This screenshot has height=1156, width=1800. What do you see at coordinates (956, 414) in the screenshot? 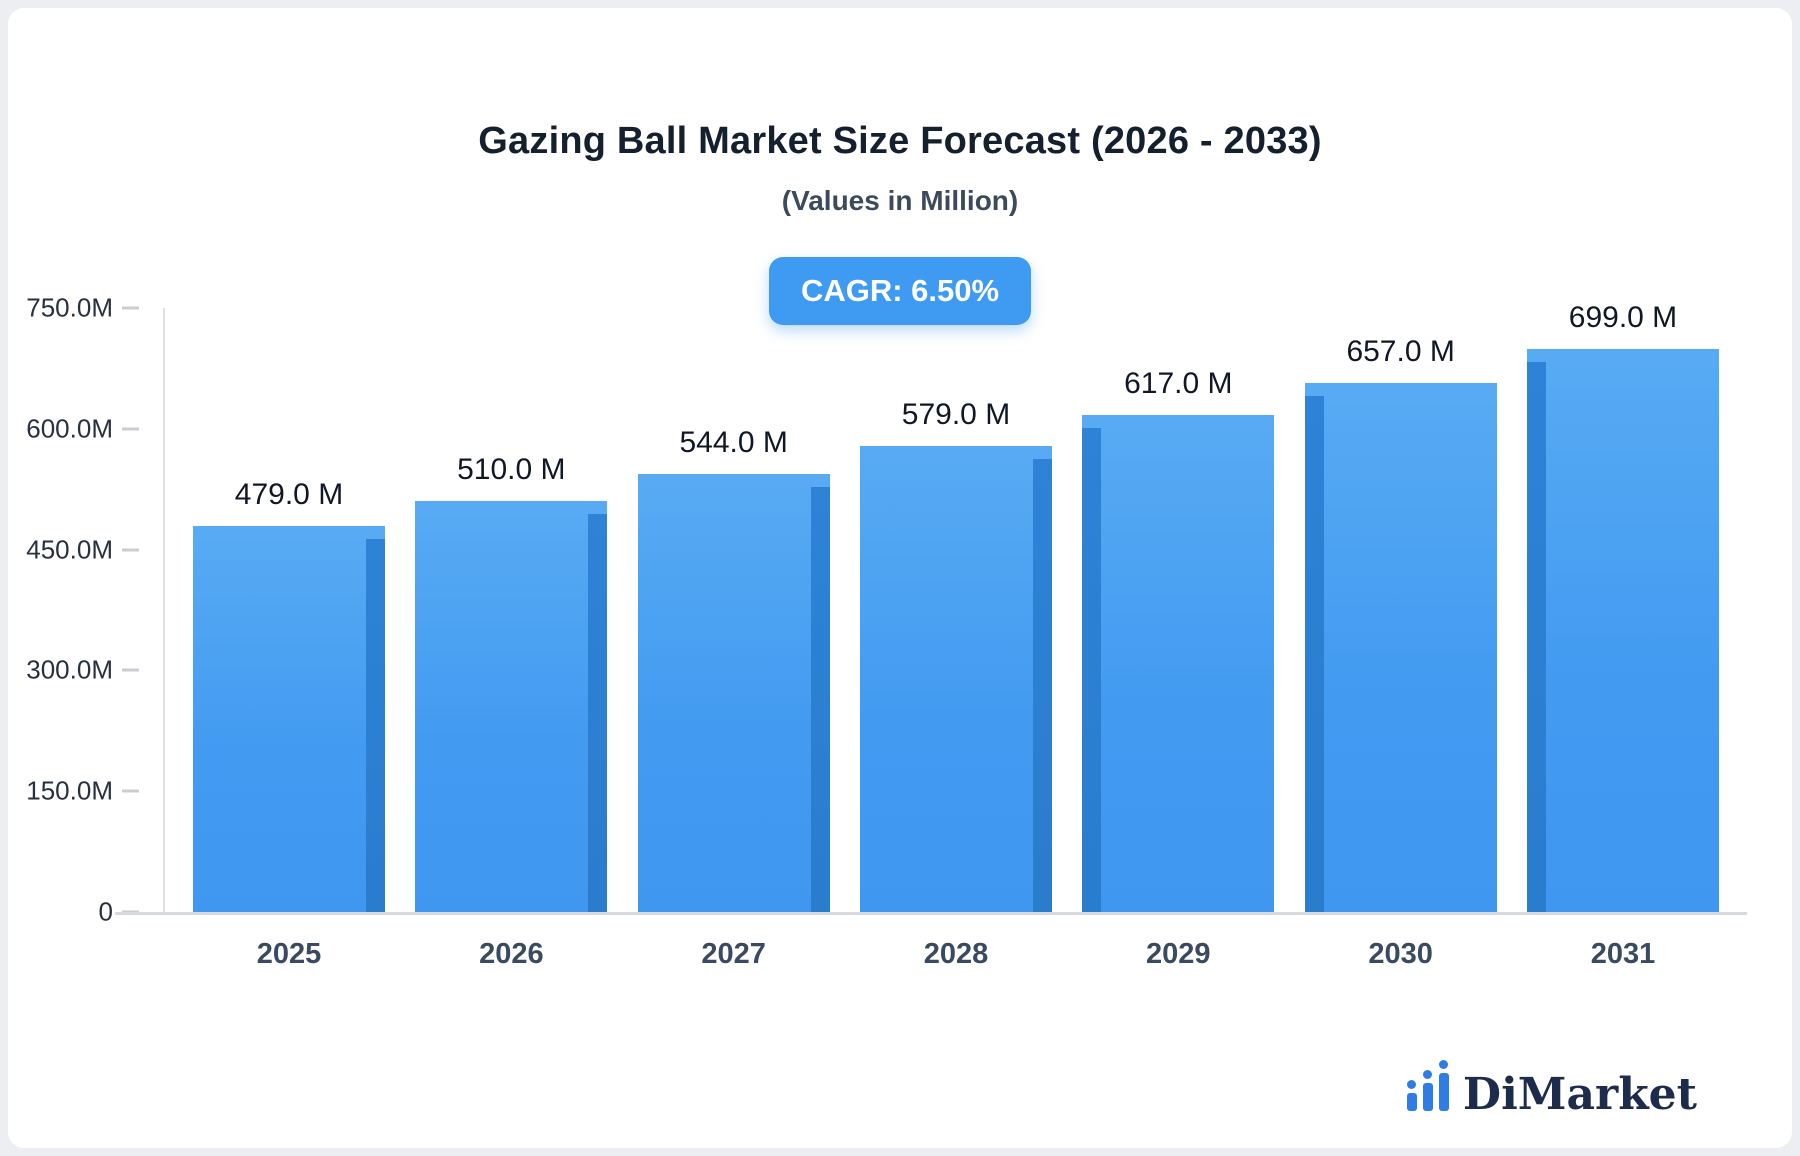
I see `bar-value-label: 579.0 M` at bounding box center [956, 414].